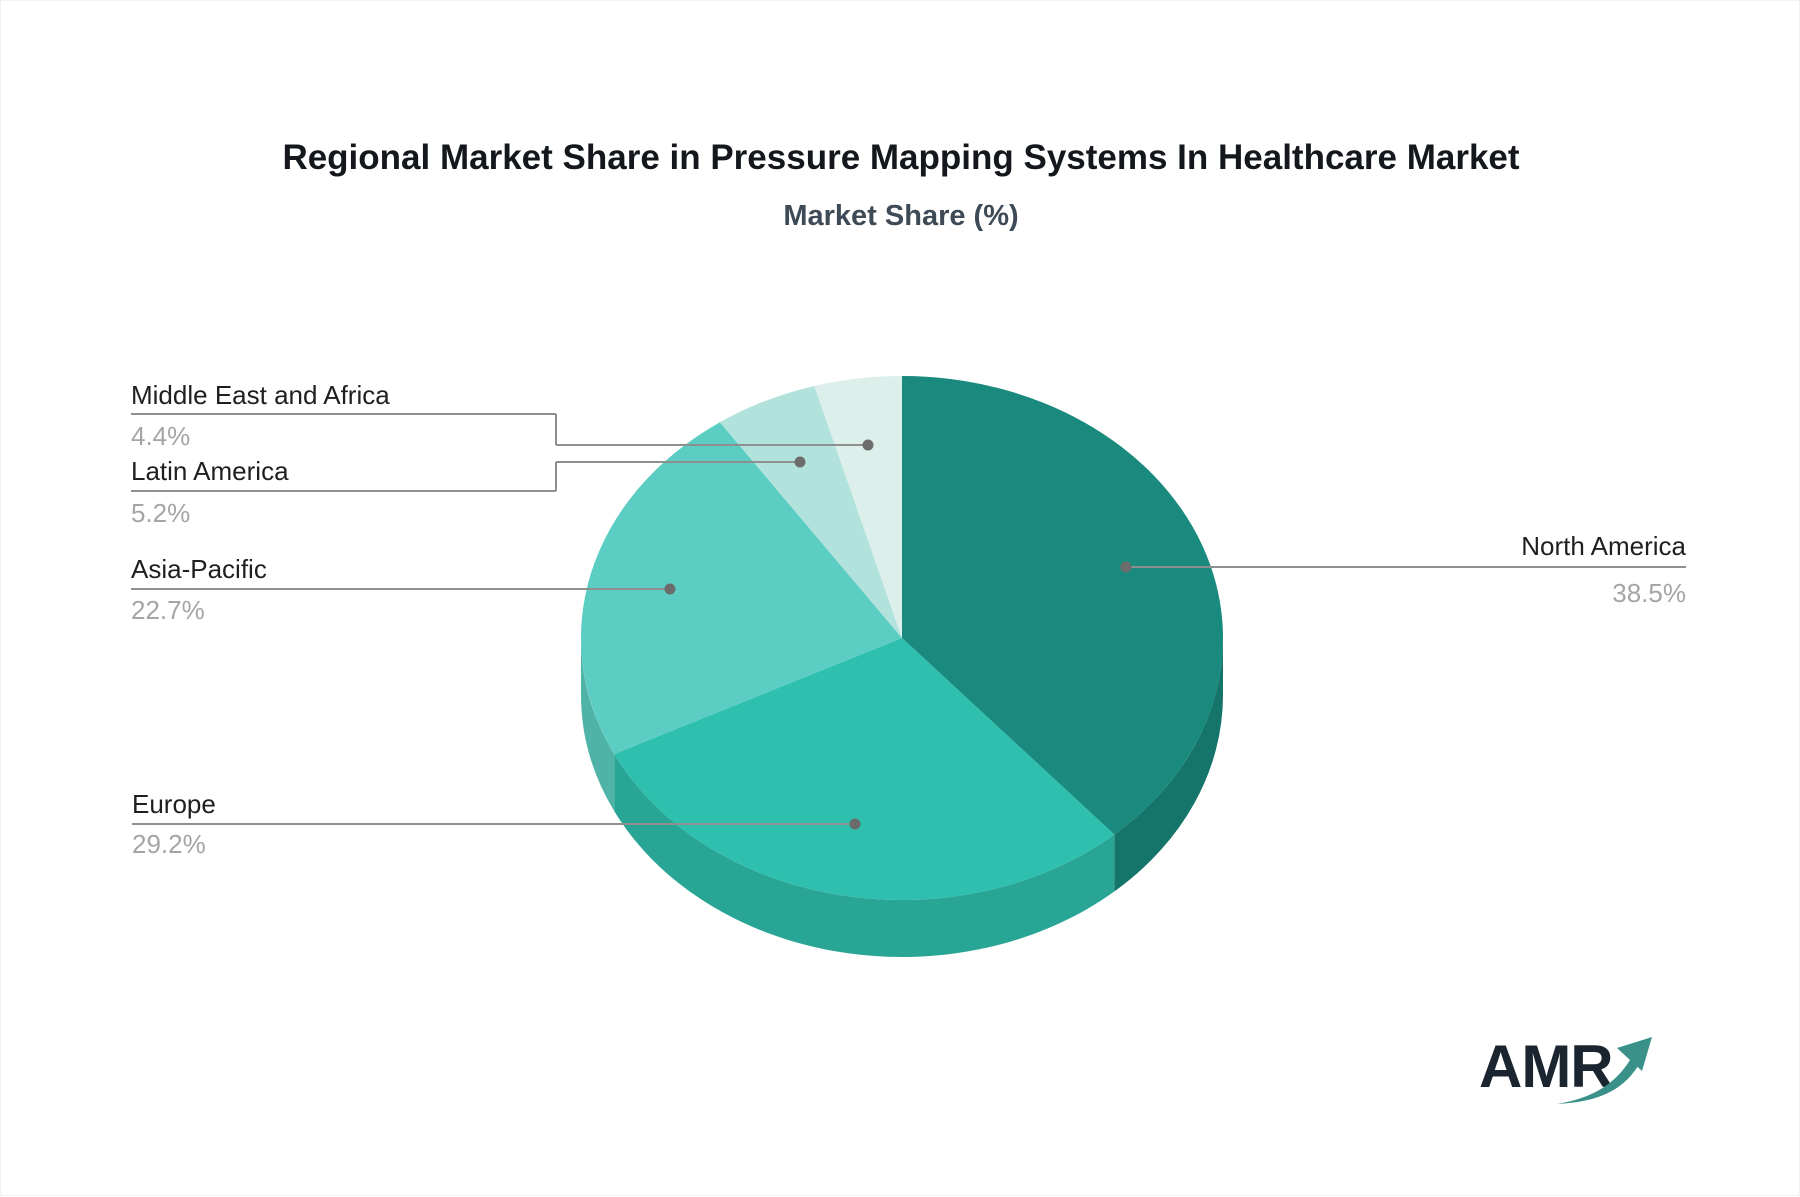  What do you see at coordinates (160, 436) in the screenshot?
I see `slice-value-middle-east-and-africa: 4.4%` at bounding box center [160, 436].